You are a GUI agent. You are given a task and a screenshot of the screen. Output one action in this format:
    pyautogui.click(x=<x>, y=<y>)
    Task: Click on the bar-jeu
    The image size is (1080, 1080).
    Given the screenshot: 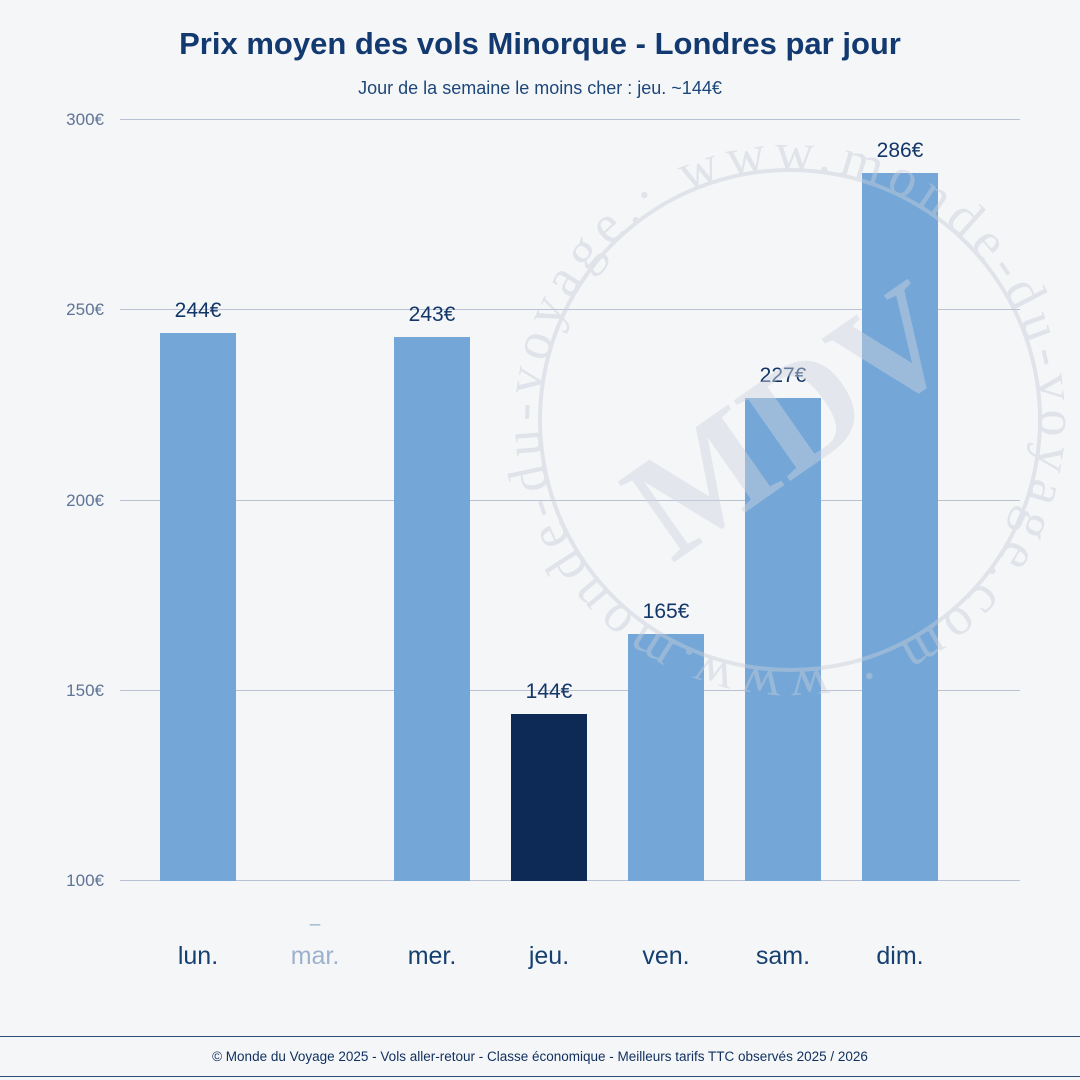 What is the action you would take?
    pyautogui.click(x=549, y=797)
    